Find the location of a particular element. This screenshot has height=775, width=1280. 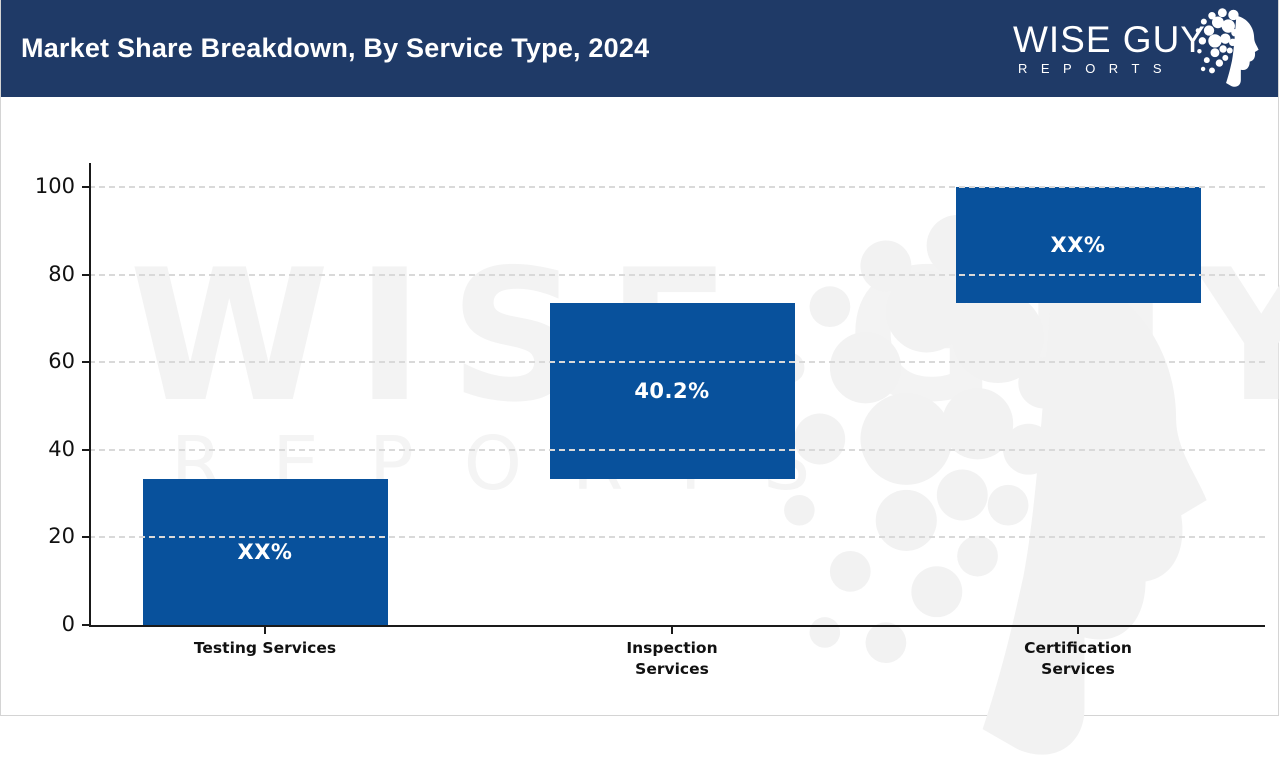

y-tick-label-100: 100 is located at coordinates (54, 186).